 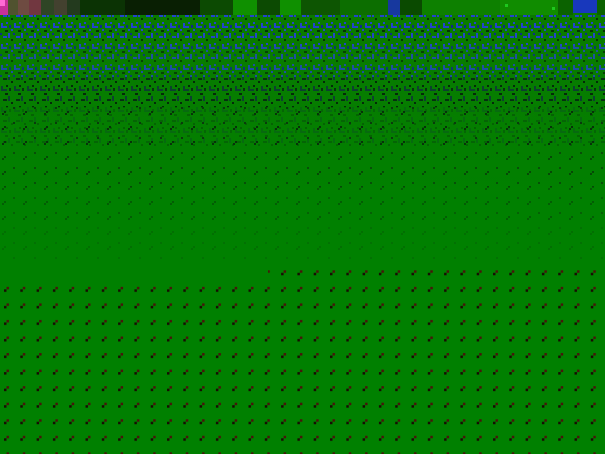 I want to click on top-right-blue-block, so click(x=585, y=6).